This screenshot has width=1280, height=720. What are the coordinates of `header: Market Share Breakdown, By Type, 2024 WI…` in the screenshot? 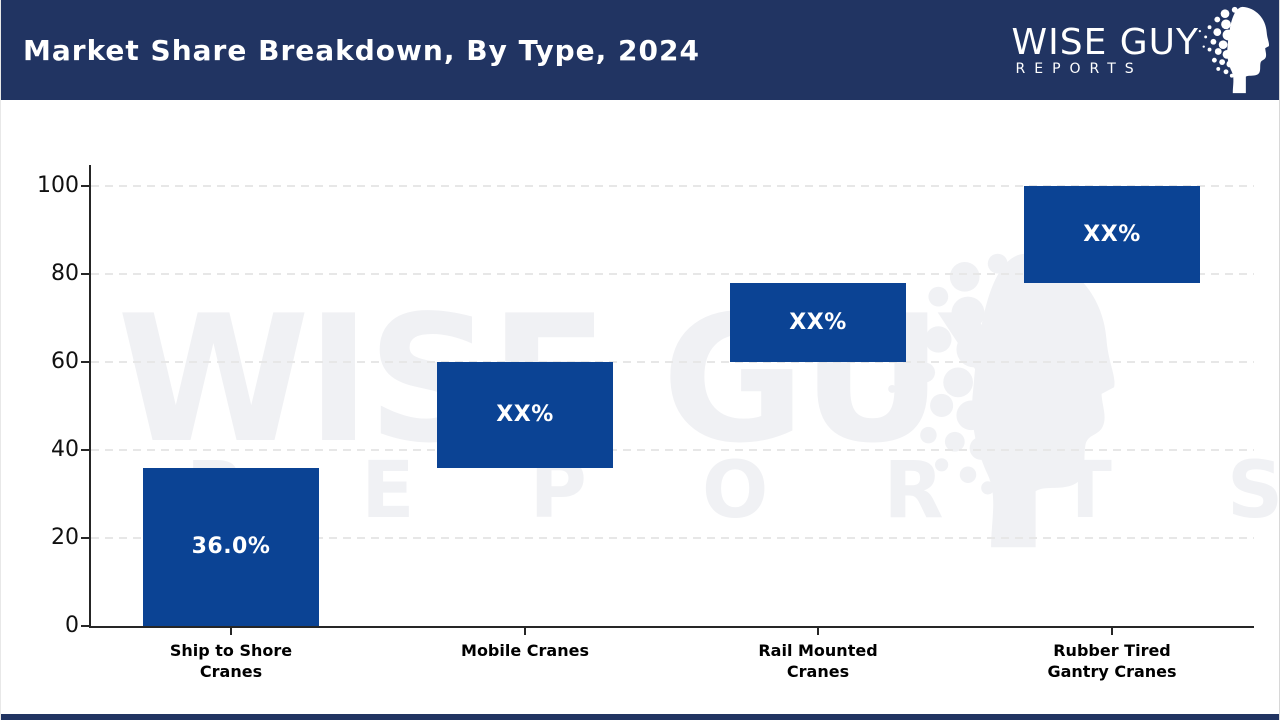 It's located at (640, 50).